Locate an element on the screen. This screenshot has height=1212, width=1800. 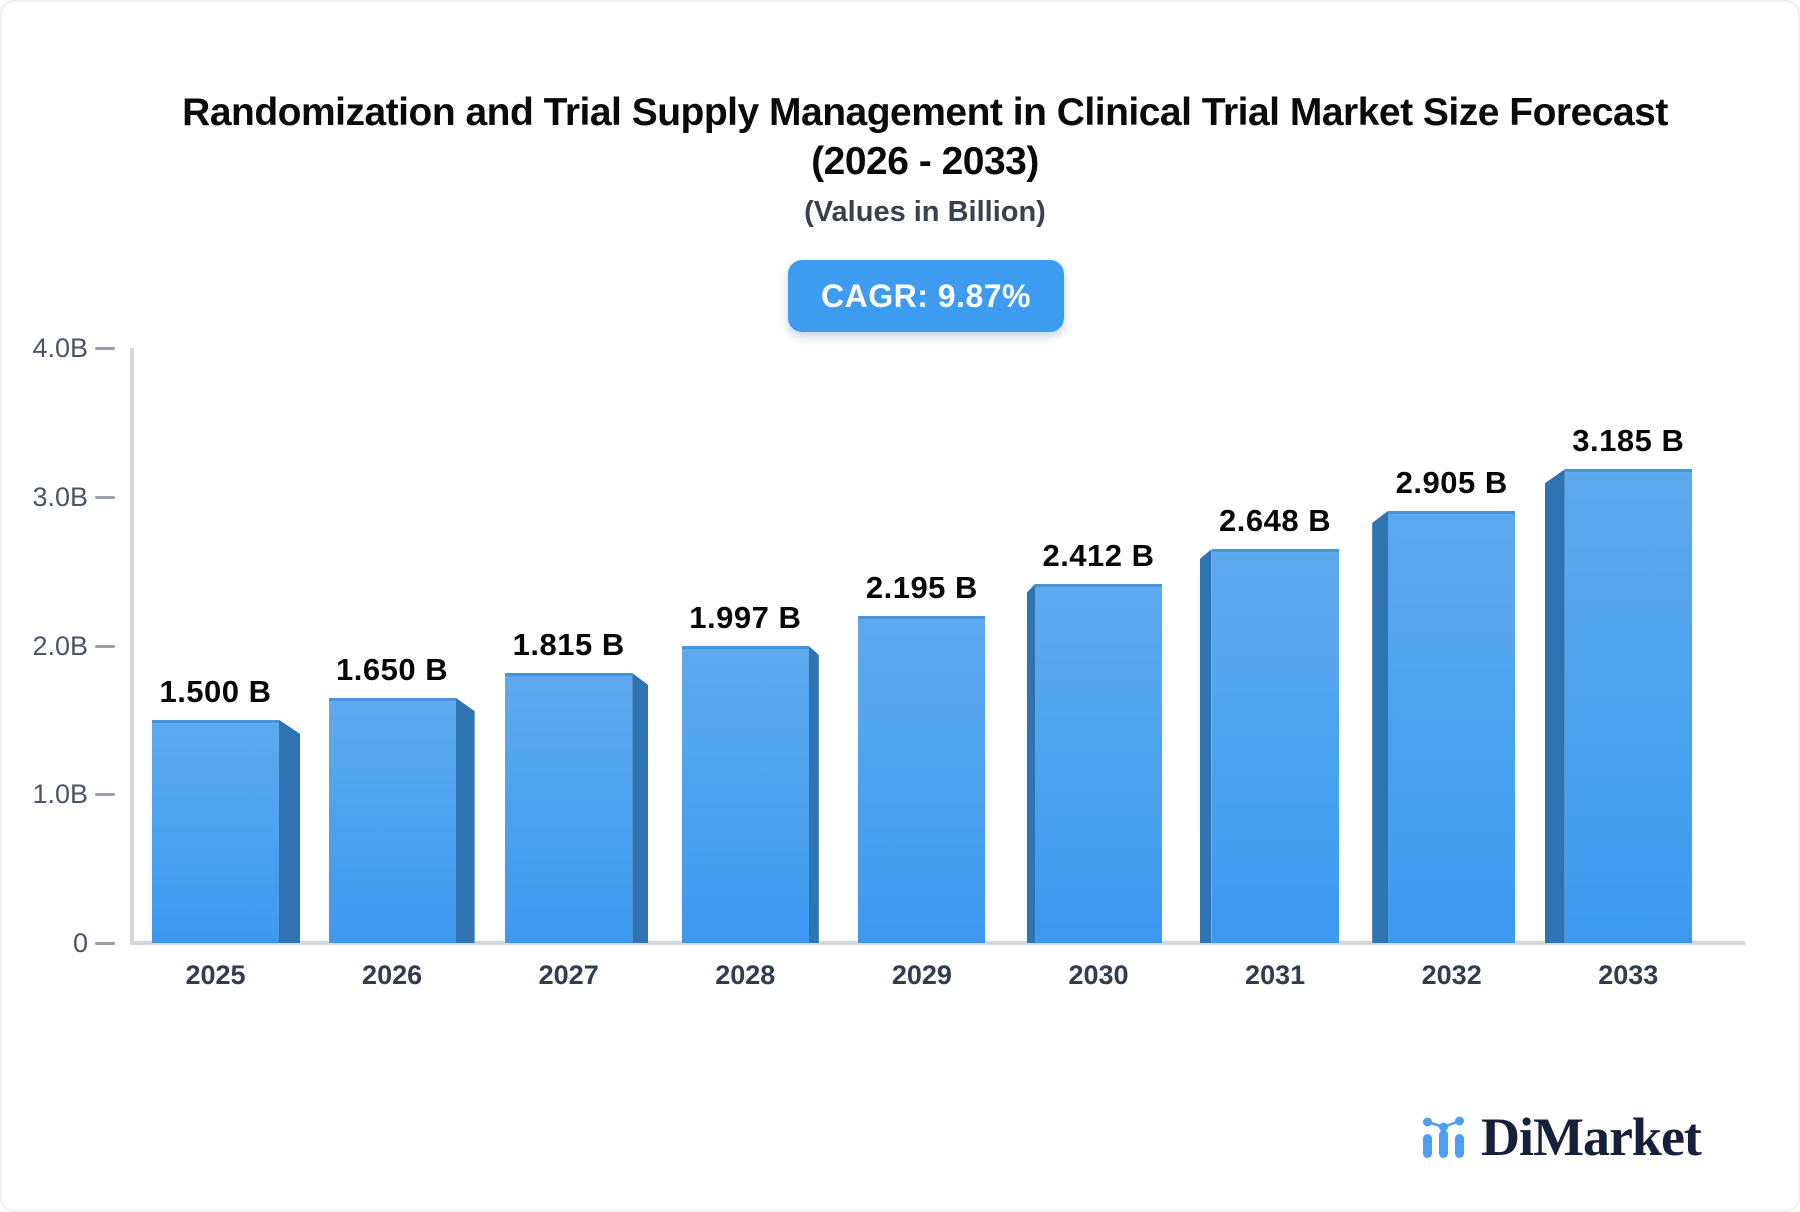
chart-subtitle: (Values in Billion) is located at coordinates (925, 212).